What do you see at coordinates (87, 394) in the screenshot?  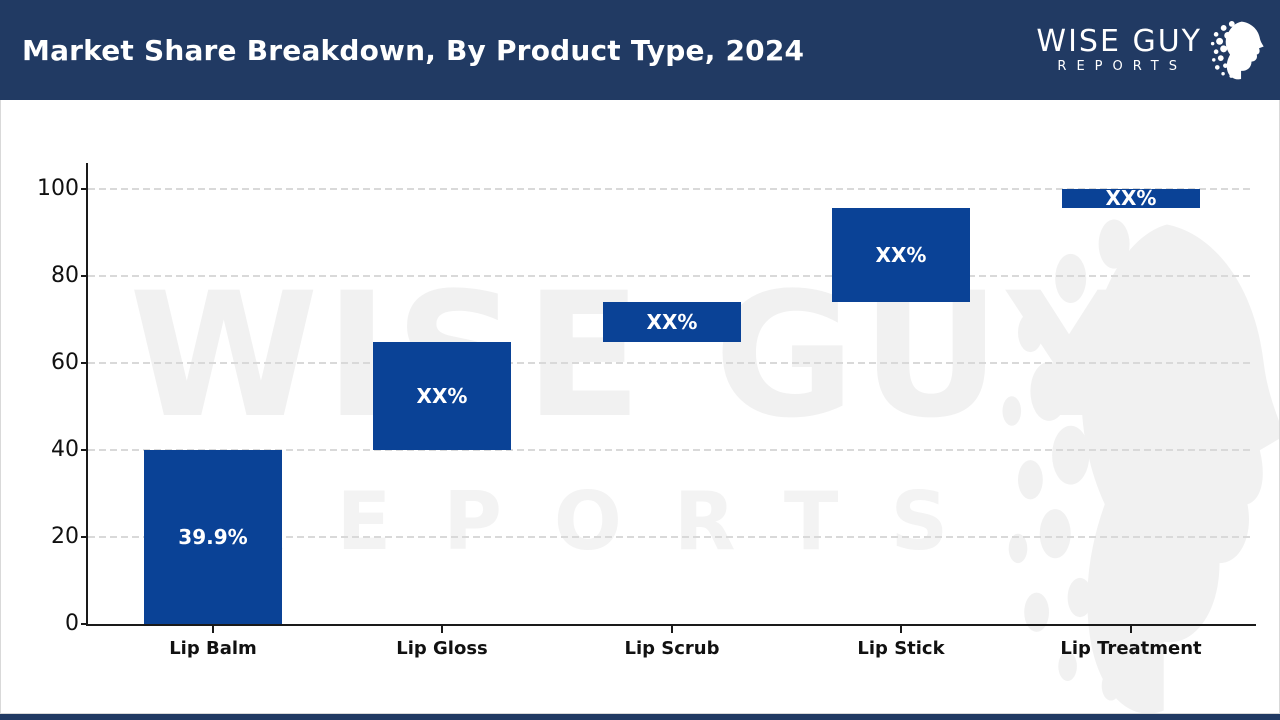 I see `y-axis-line` at bounding box center [87, 394].